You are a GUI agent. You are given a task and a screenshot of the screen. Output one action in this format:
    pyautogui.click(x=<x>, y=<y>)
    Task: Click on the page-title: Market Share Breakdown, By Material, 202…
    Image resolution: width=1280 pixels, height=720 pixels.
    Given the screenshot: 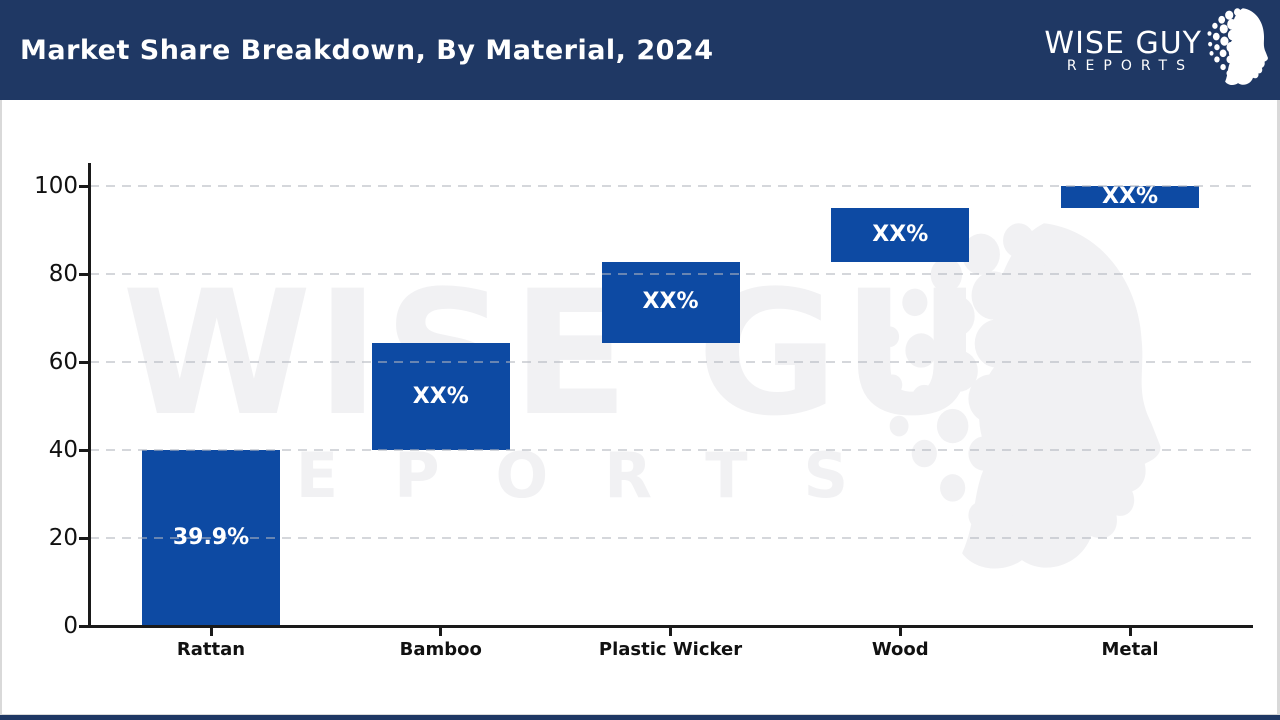 What is the action you would take?
    pyautogui.click(x=367, y=50)
    